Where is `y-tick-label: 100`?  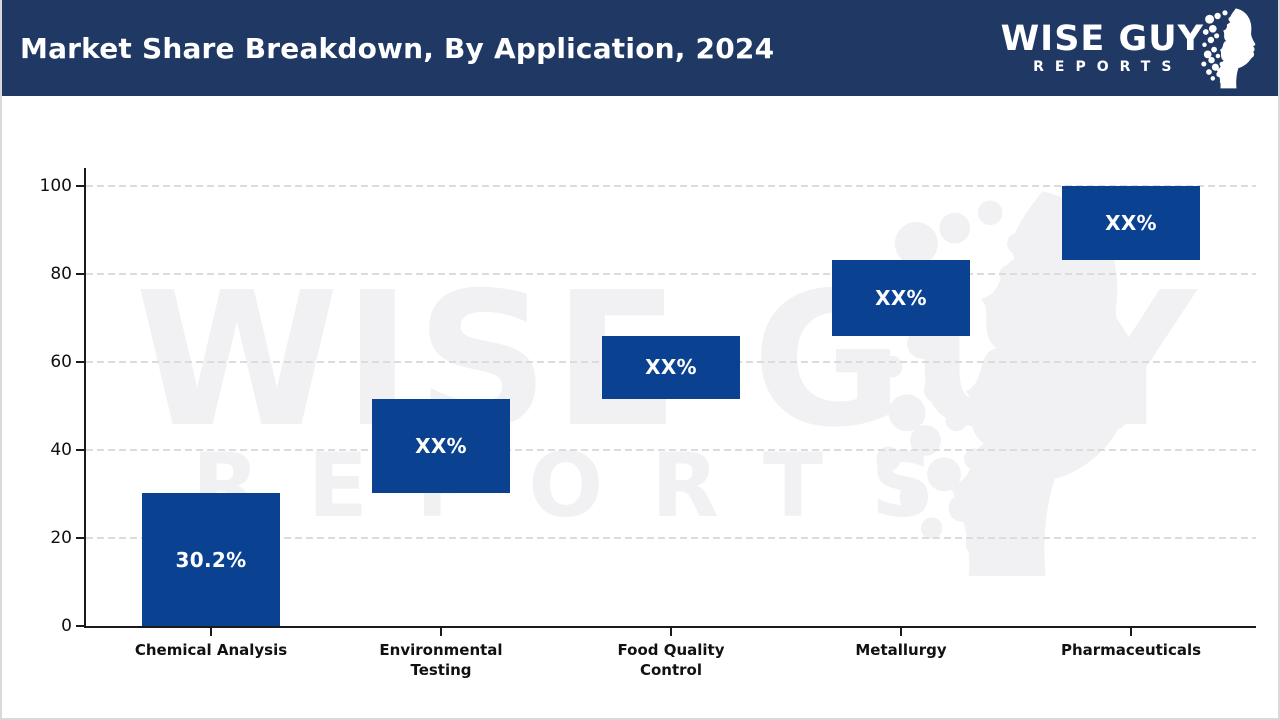 y-tick-label: 100 is located at coordinates (55, 186).